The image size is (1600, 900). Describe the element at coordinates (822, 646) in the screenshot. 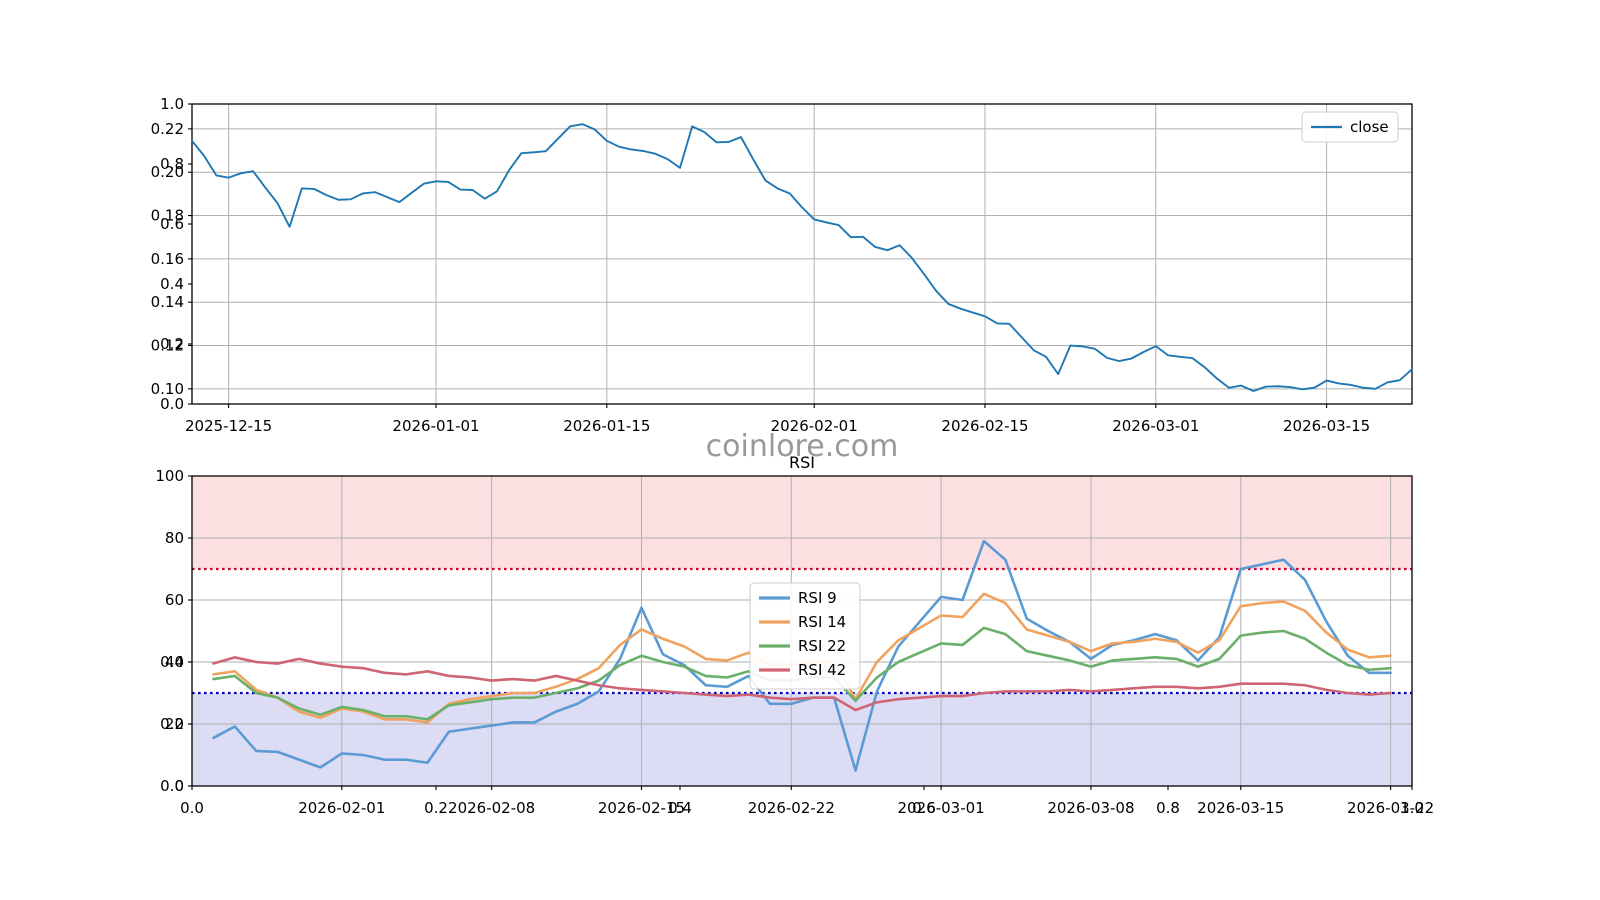

I see `rsi-legend-label-2: RSI 22` at that location.